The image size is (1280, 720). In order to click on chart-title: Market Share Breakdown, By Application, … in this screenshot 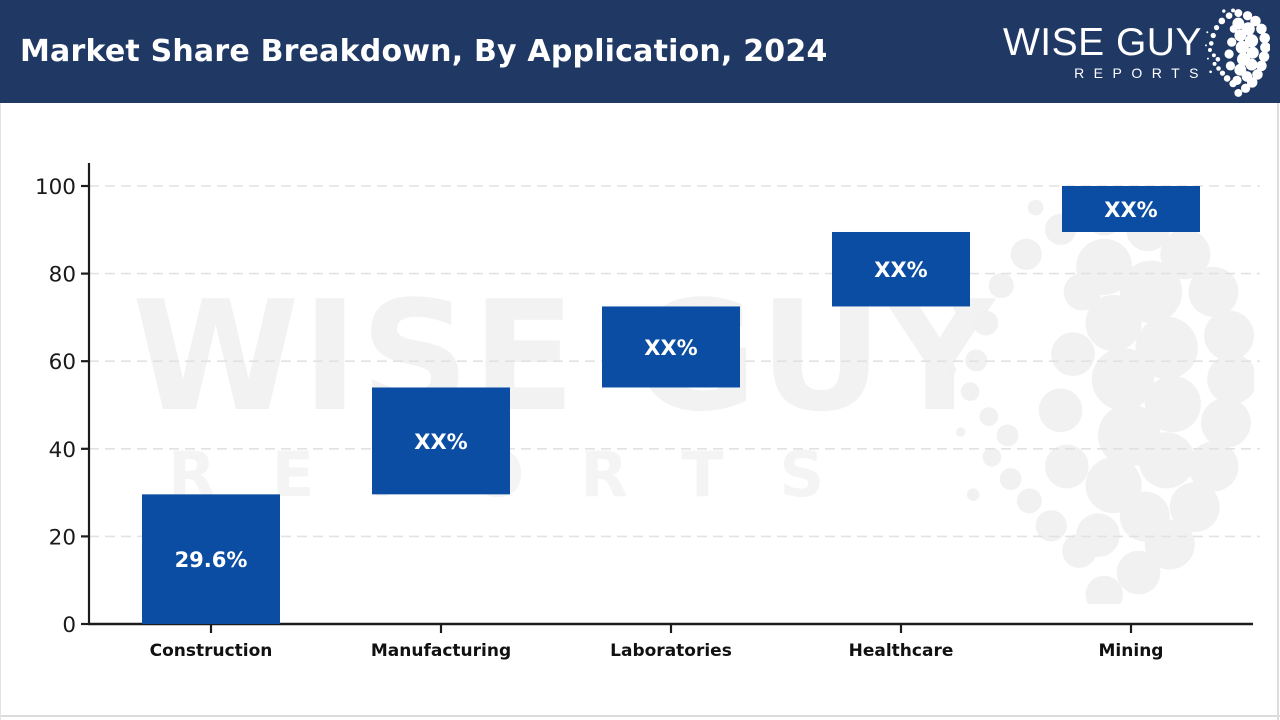, I will do `click(424, 51)`.